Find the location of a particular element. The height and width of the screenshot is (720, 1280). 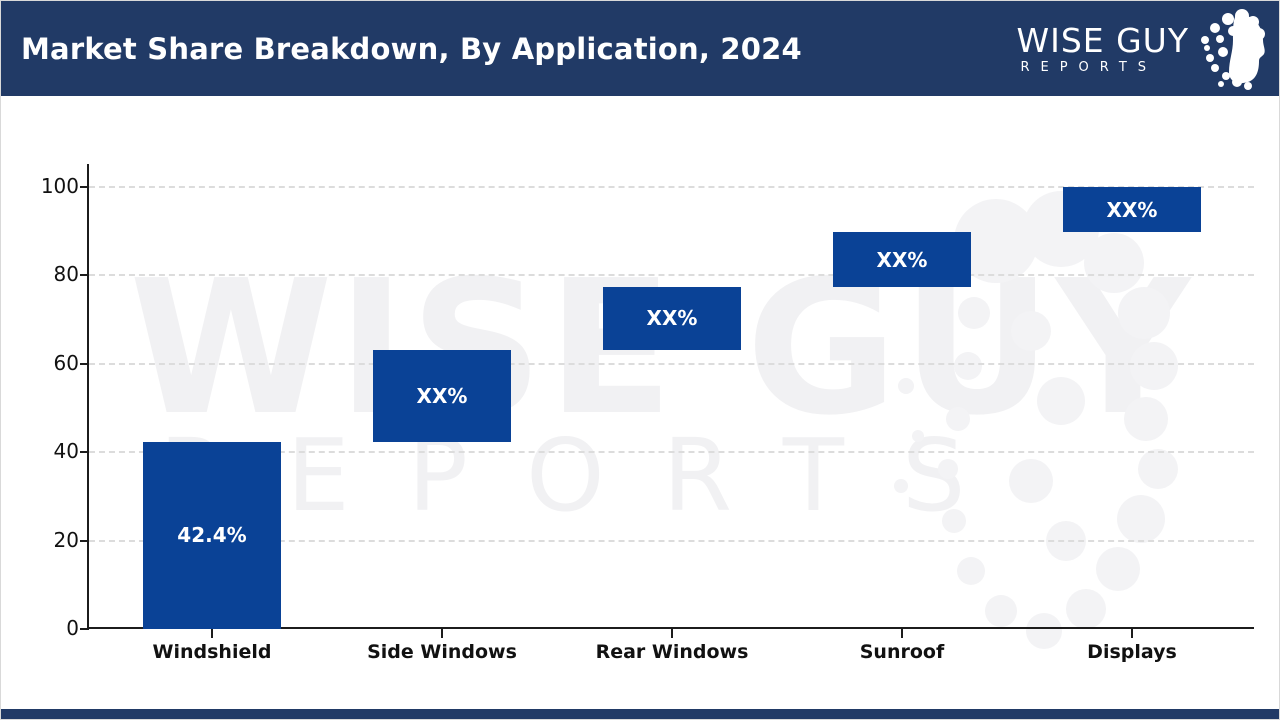

y-tick-label-0: 0 is located at coordinates (72, 628).